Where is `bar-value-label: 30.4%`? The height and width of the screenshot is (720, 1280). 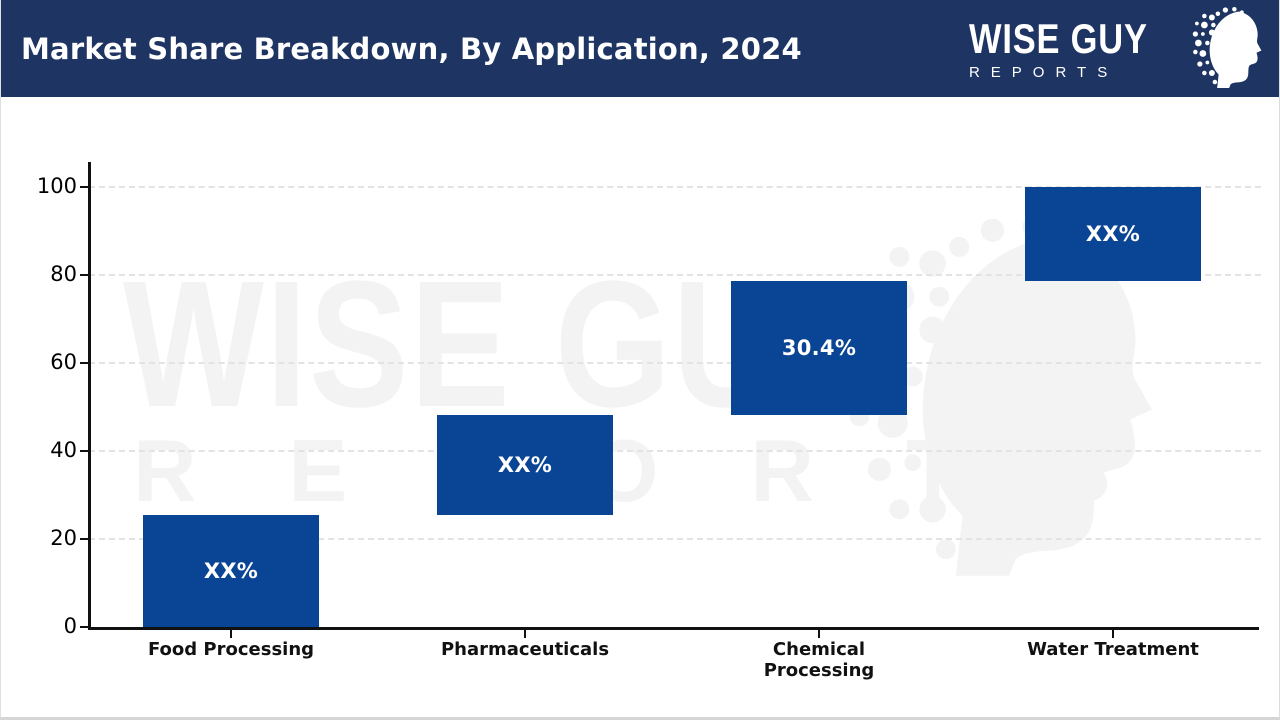 bar-value-label: 30.4% is located at coordinates (819, 348).